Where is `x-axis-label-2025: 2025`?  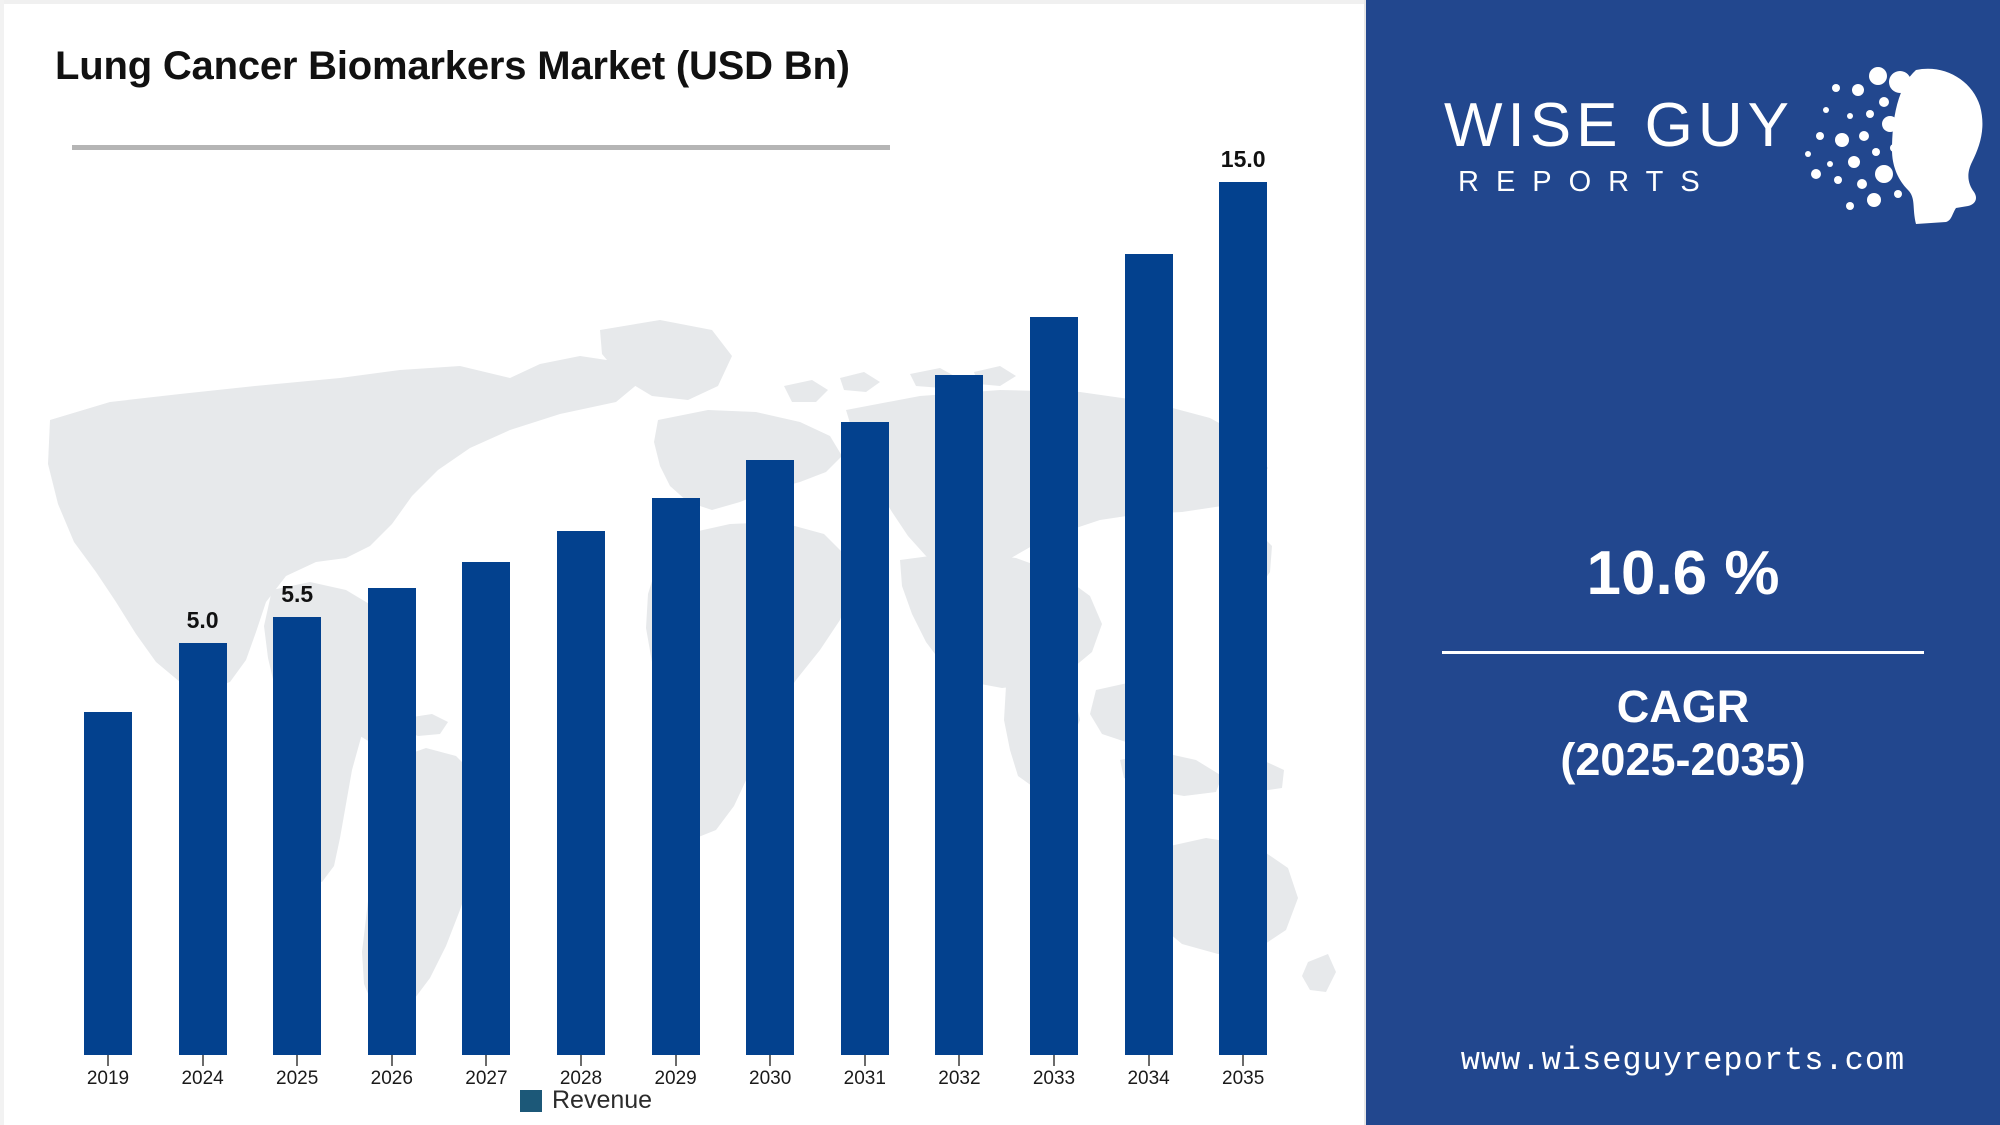 x-axis-label-2025: 2025 is located at coordinates (297, 1078).